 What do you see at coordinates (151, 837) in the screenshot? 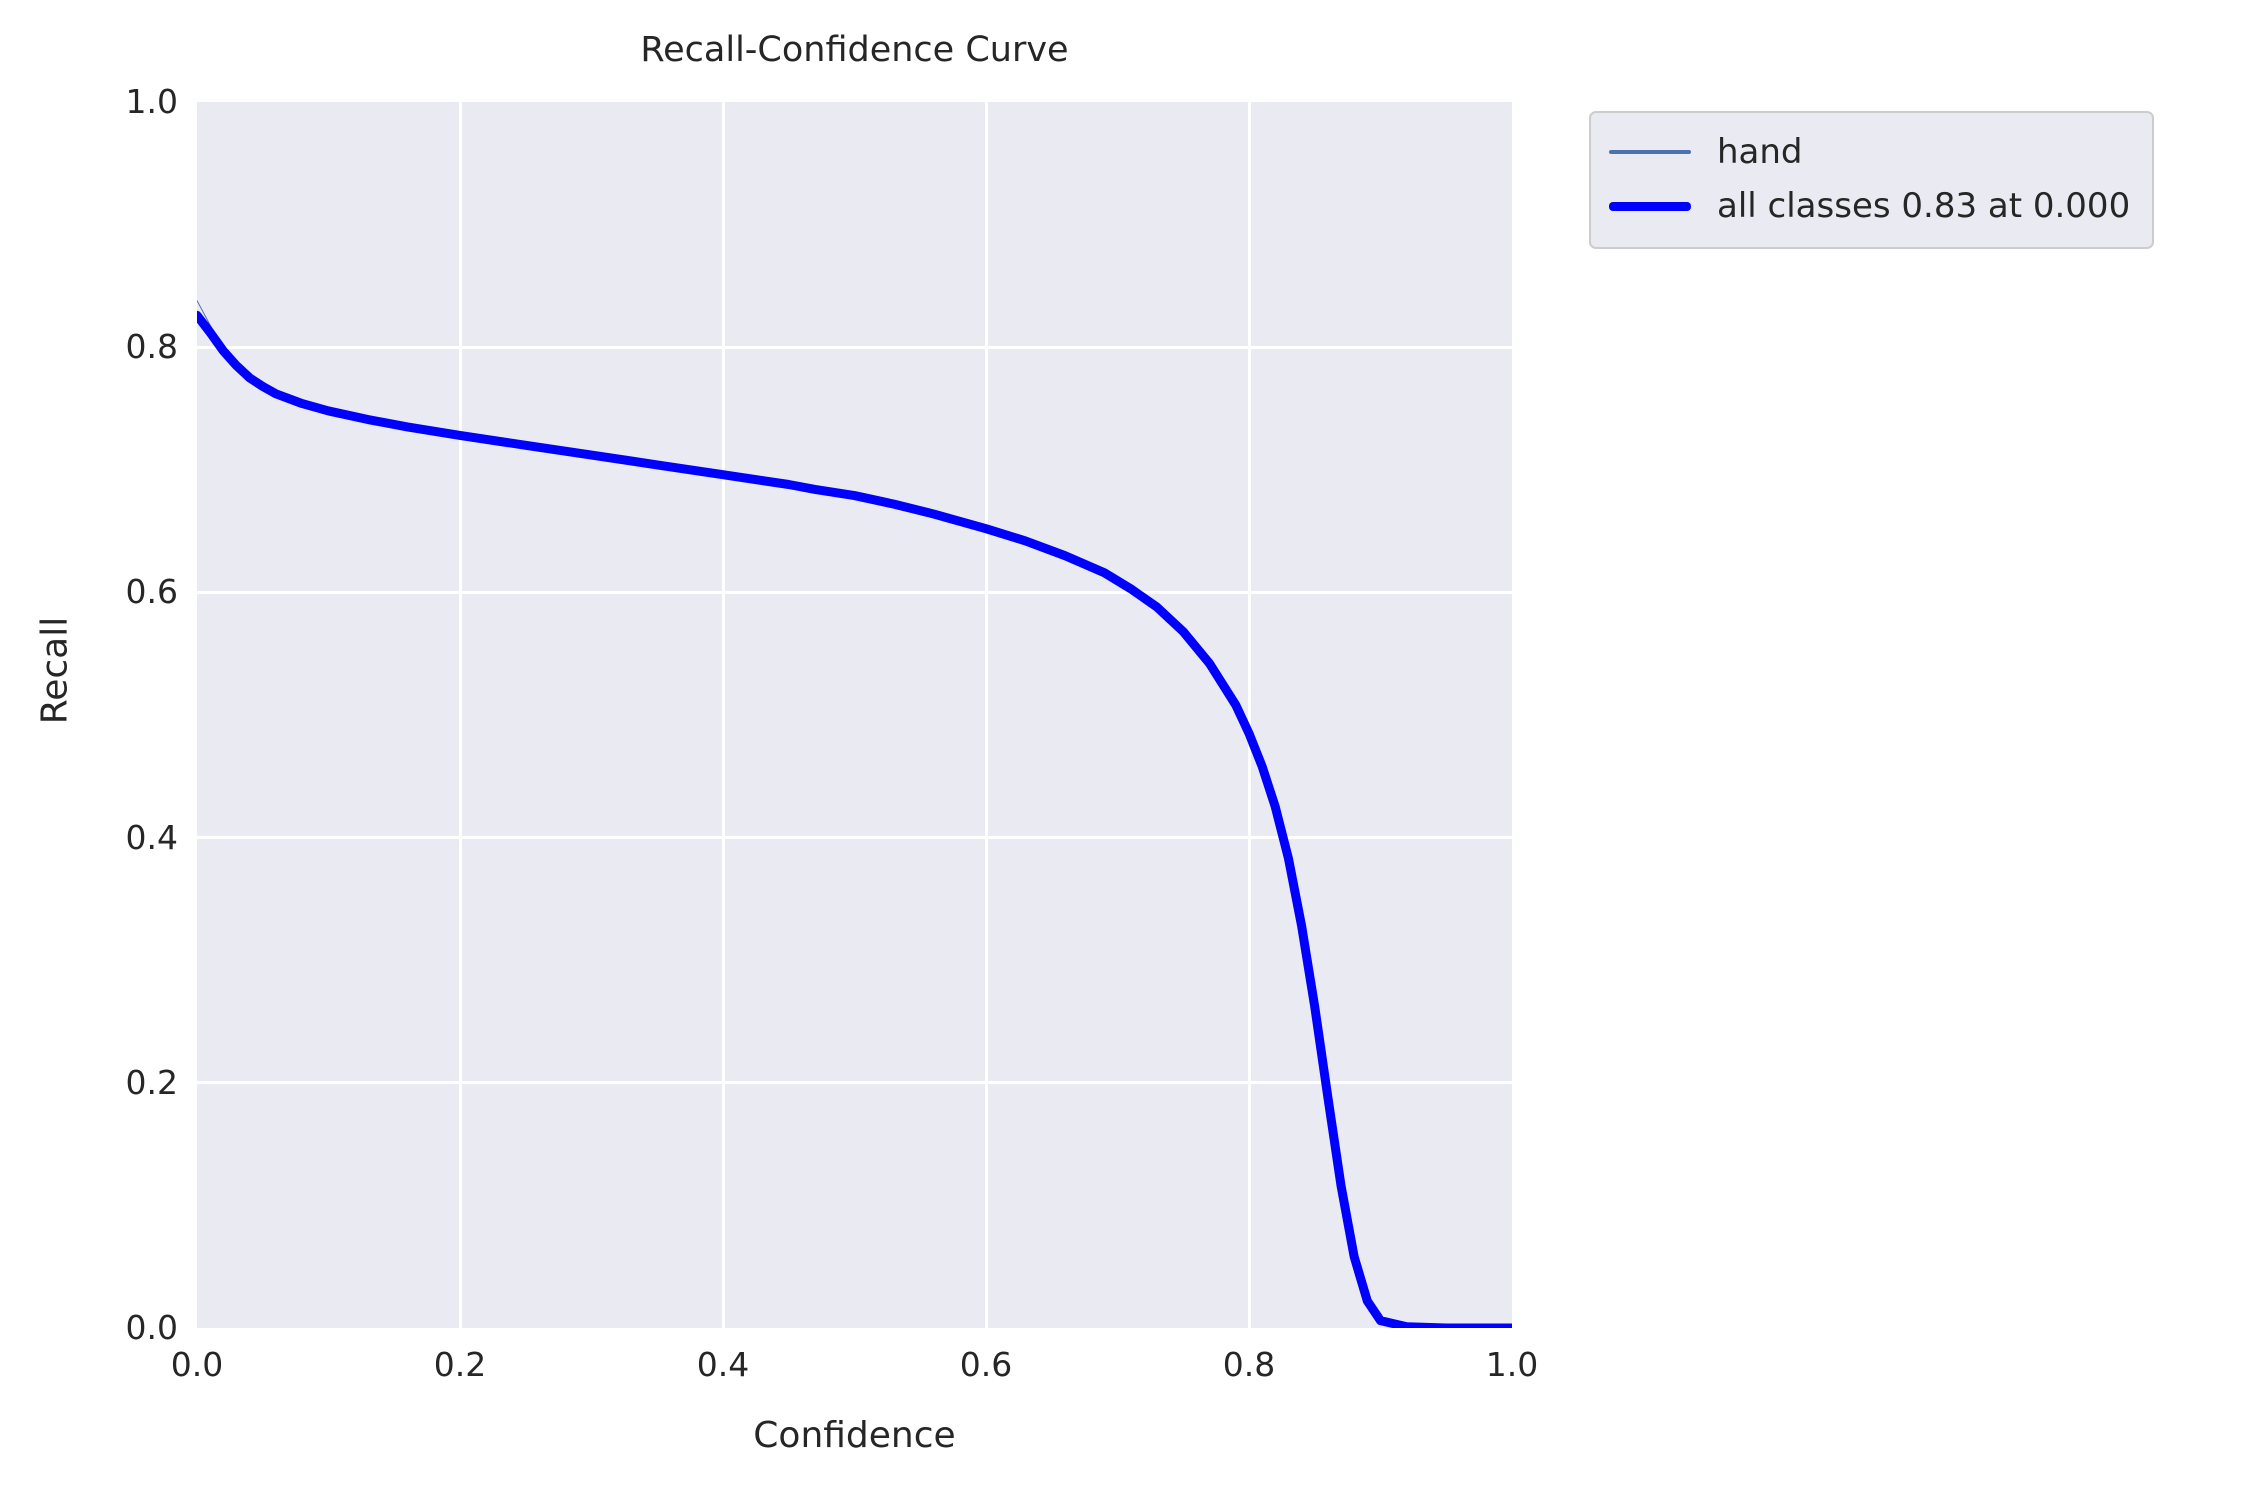
I see `y-tick-label: 0.4` at bounding box center [151, 837].